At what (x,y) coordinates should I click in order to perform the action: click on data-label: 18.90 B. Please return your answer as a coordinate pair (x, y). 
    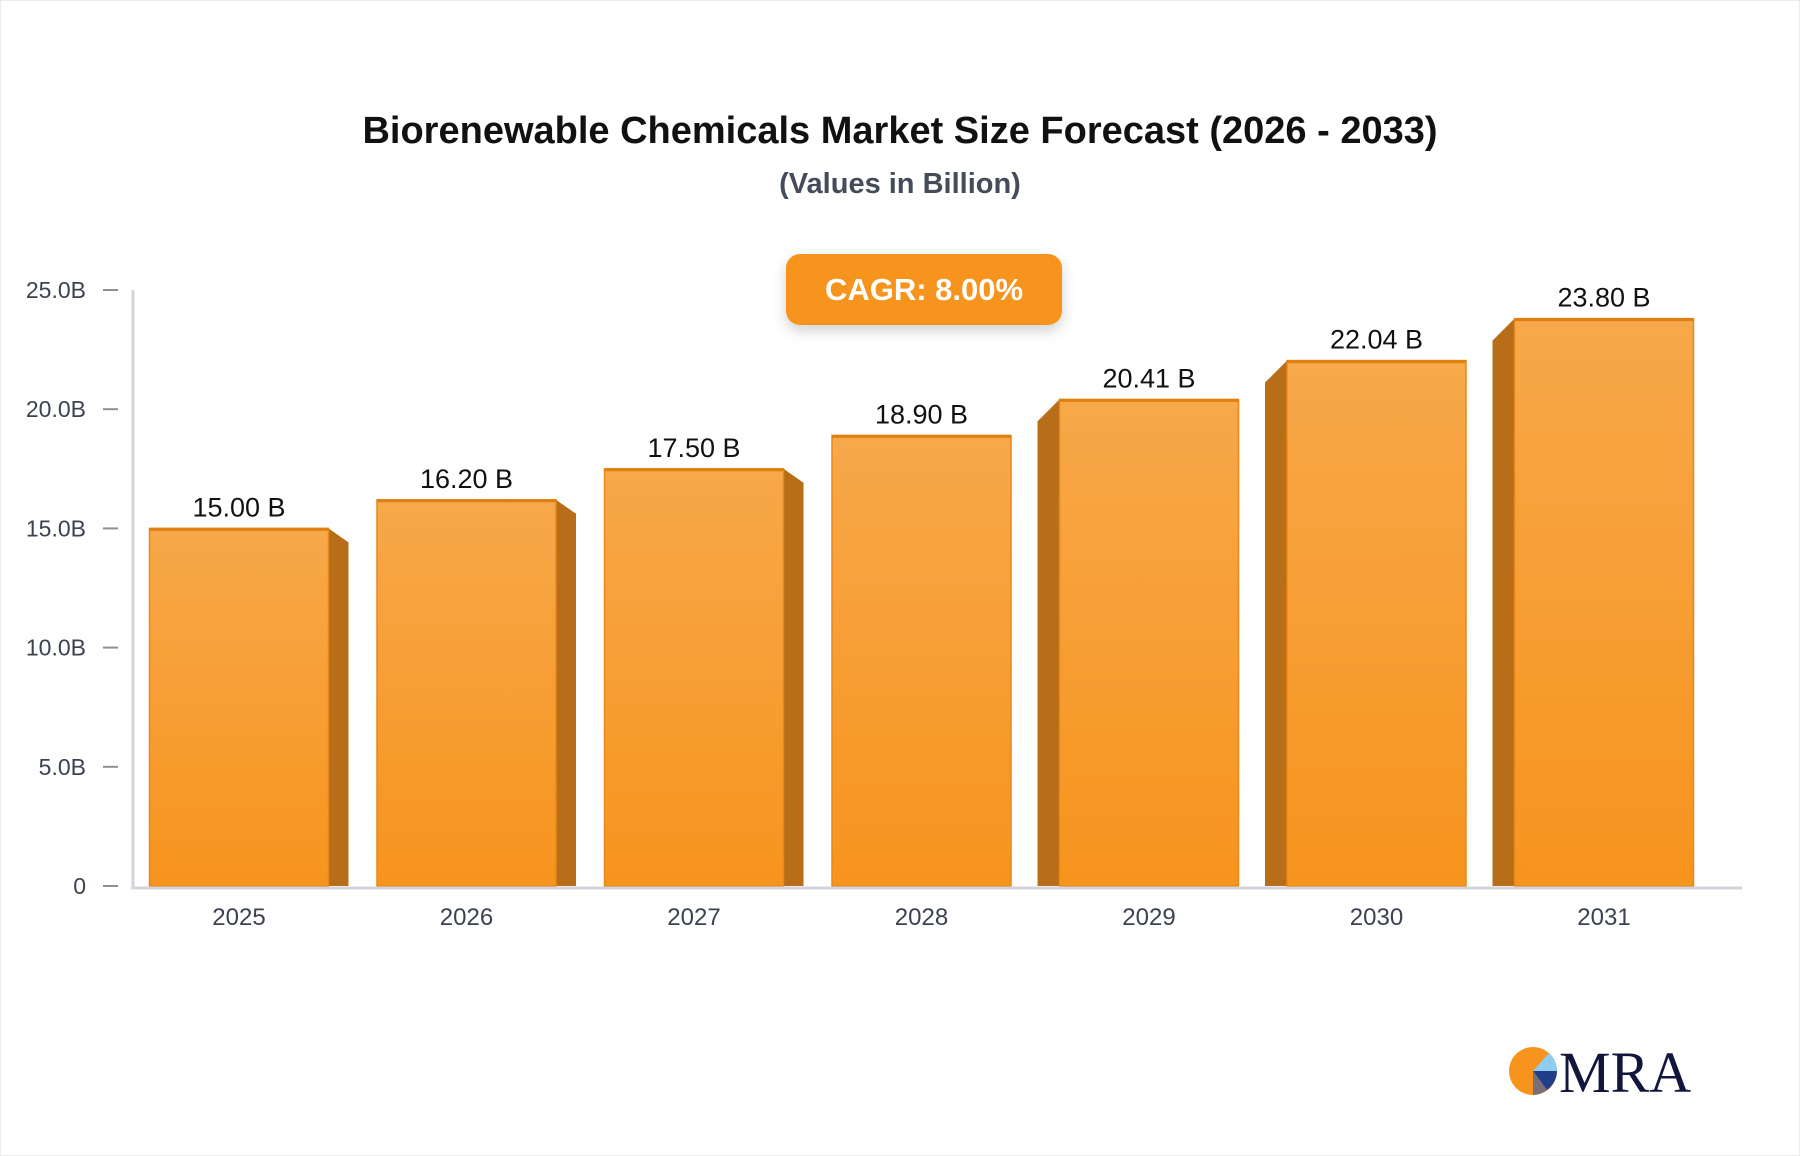
    Looking at the image, I should click on (921, 414).